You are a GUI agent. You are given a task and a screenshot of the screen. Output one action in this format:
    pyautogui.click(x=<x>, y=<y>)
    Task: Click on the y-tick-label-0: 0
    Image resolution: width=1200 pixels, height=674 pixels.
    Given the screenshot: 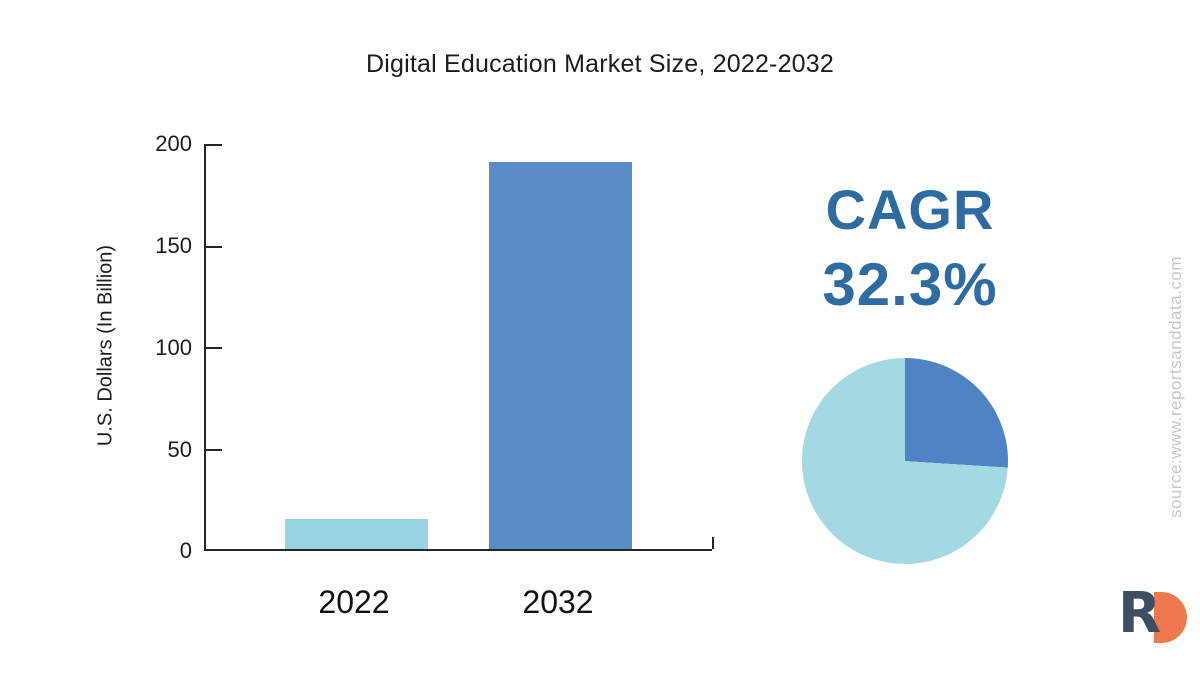 What is the action you would take?
    pyautogui.click(x=185, y=550)
    